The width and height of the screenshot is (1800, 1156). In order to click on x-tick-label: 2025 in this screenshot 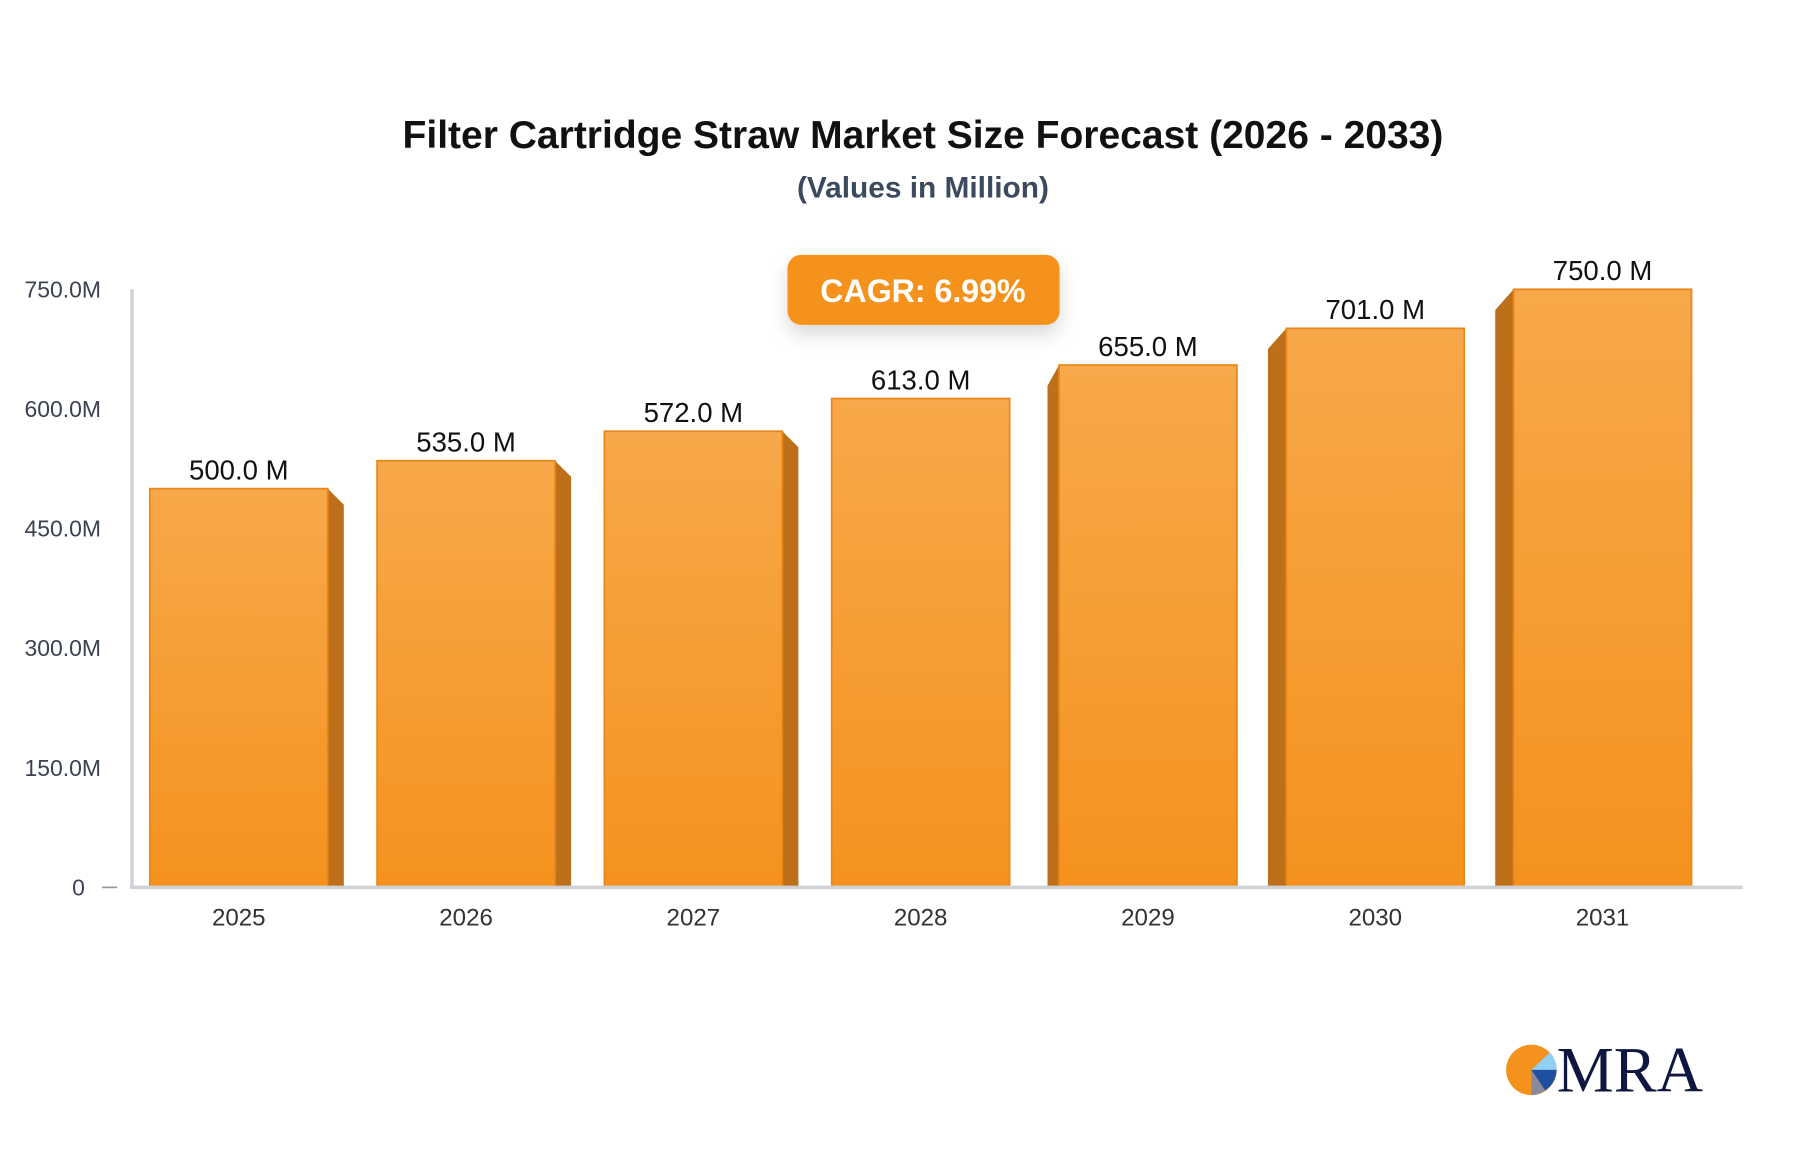, I will do `click(239, 917)`.